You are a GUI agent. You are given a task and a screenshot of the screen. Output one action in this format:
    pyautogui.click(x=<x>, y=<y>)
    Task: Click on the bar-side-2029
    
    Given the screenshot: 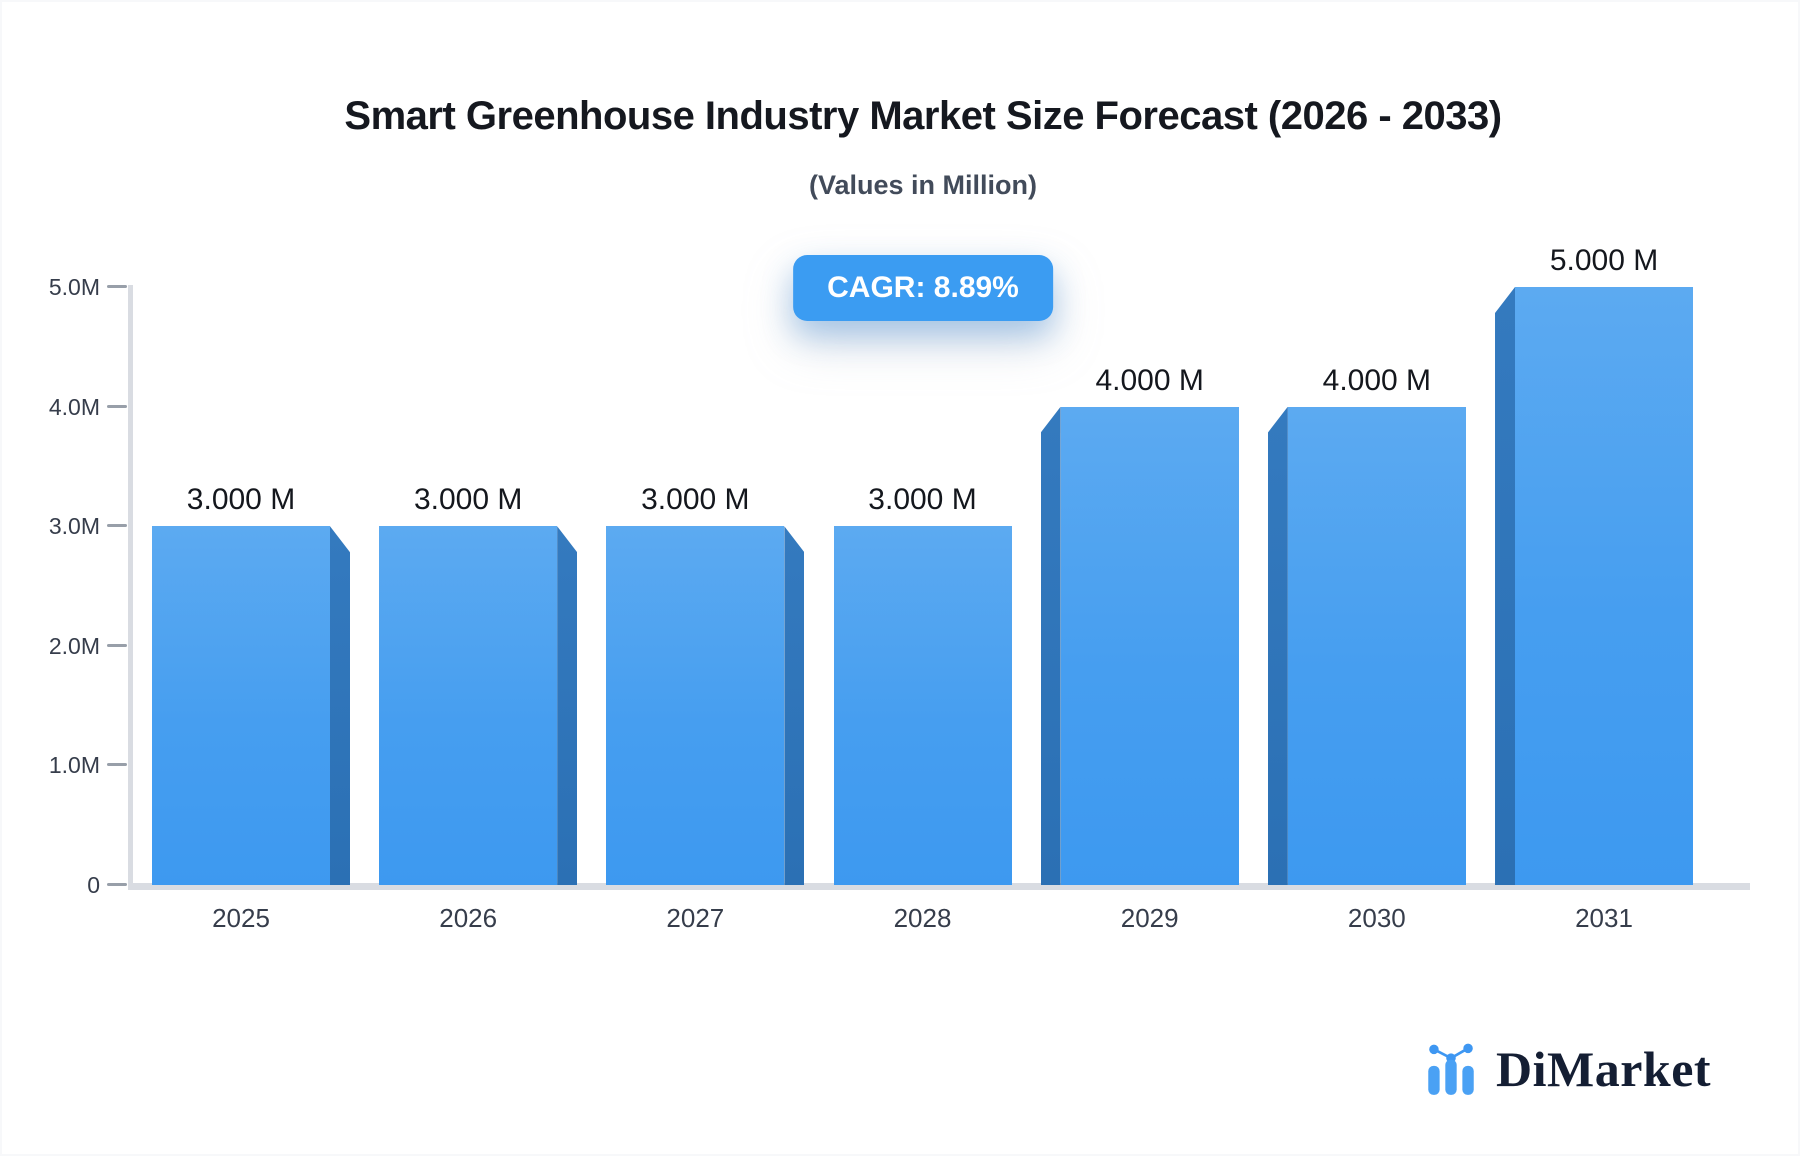 What is the action you would take?
    pyautogui.click(x=1050, y=645)
    